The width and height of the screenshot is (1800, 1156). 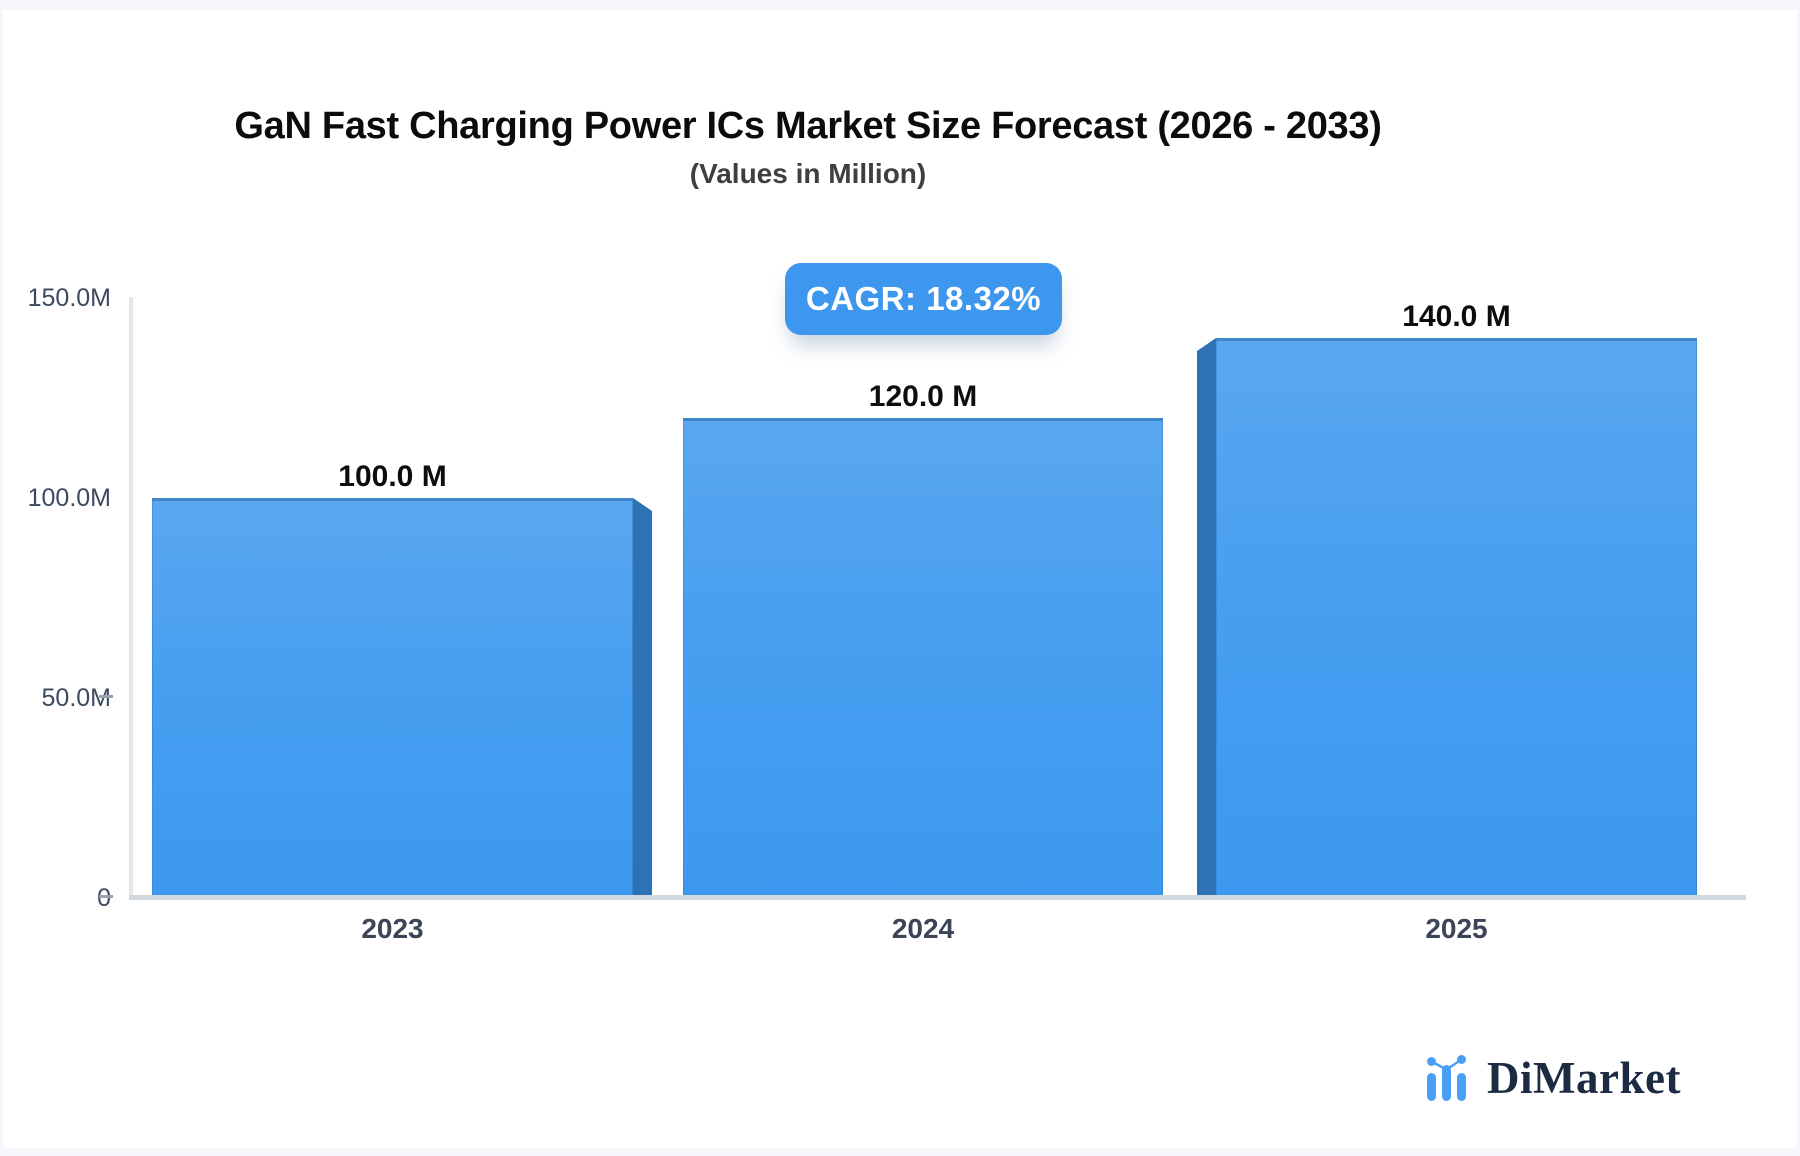 What do you see at coordinates (69, 498) in the screenshot?
I see `y-tick-label-100: 100.0M` at bounding box center [69, 498].